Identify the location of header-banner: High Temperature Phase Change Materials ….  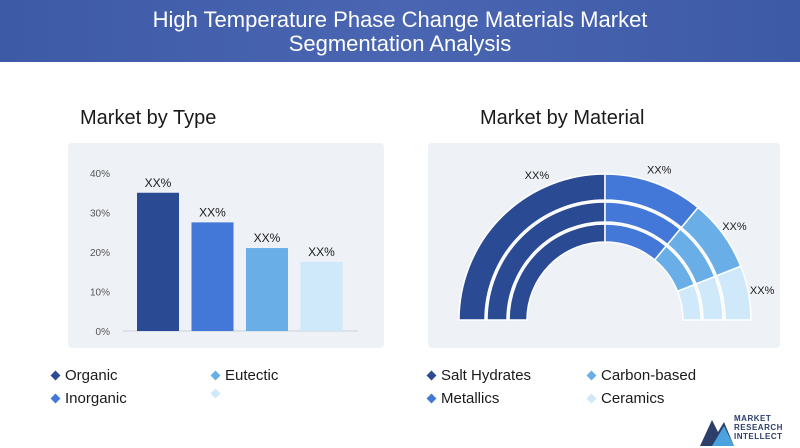
(400, 31).